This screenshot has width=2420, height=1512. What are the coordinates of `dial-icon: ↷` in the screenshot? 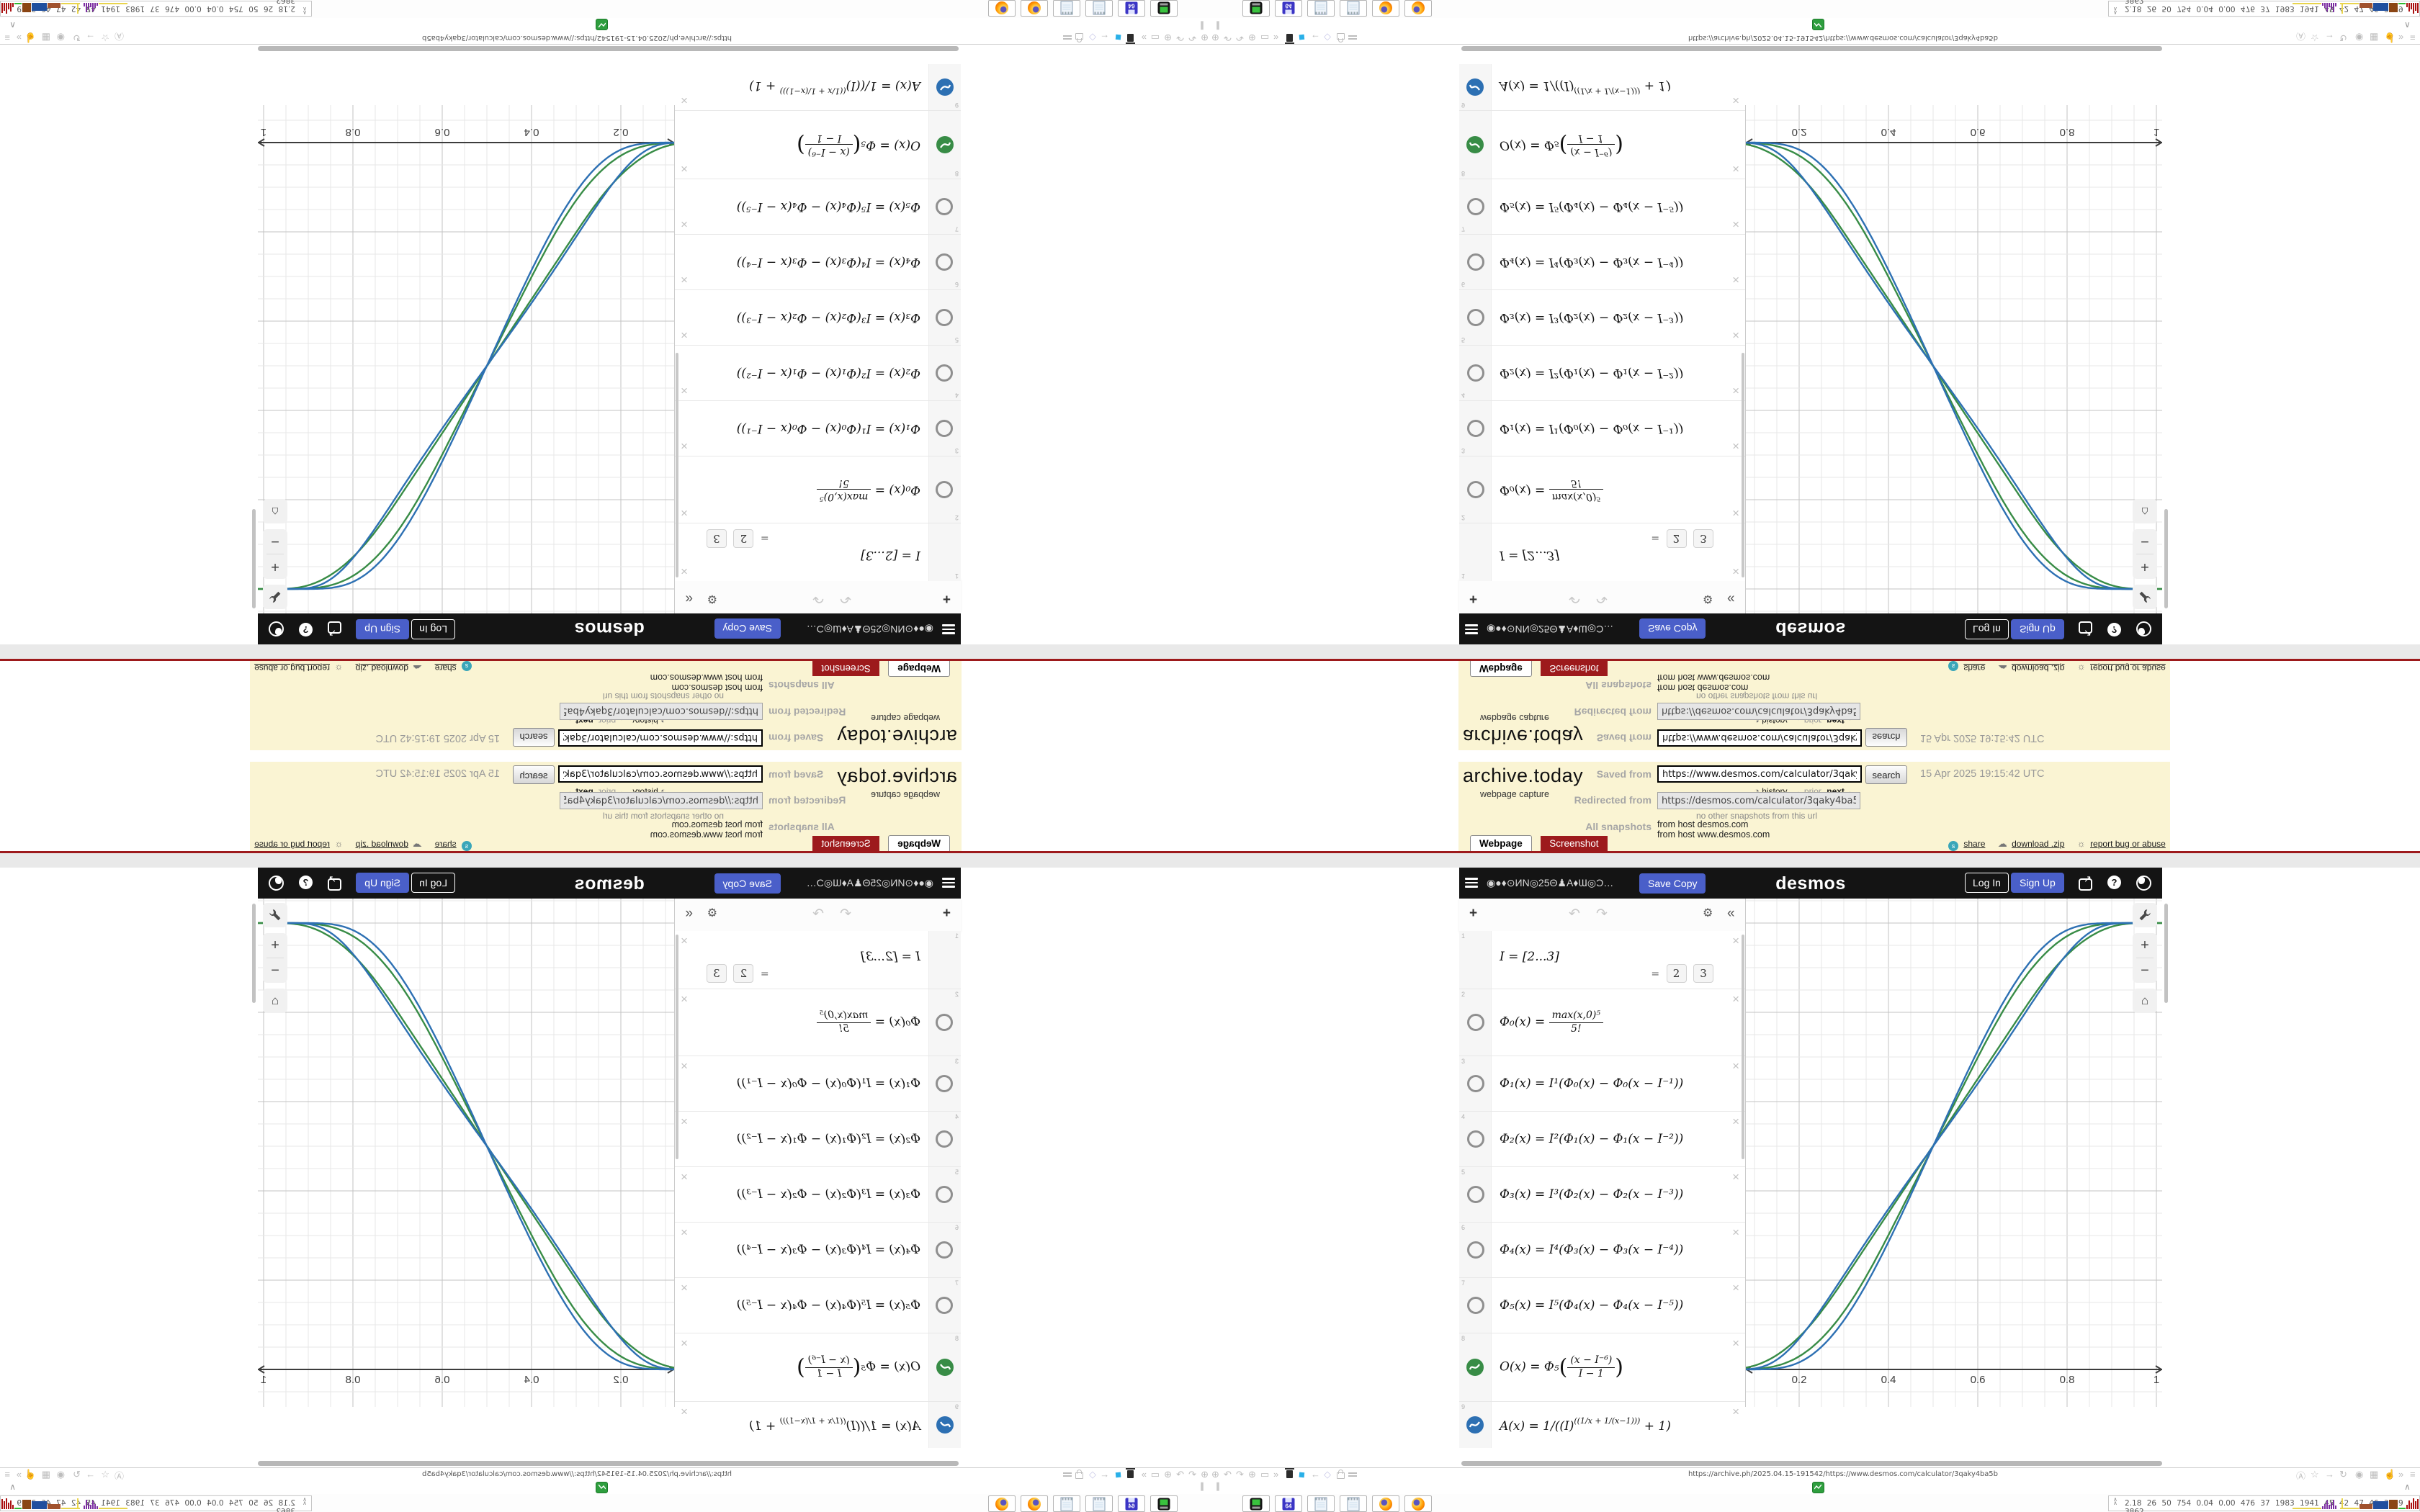 It's located at (1240, 1474).